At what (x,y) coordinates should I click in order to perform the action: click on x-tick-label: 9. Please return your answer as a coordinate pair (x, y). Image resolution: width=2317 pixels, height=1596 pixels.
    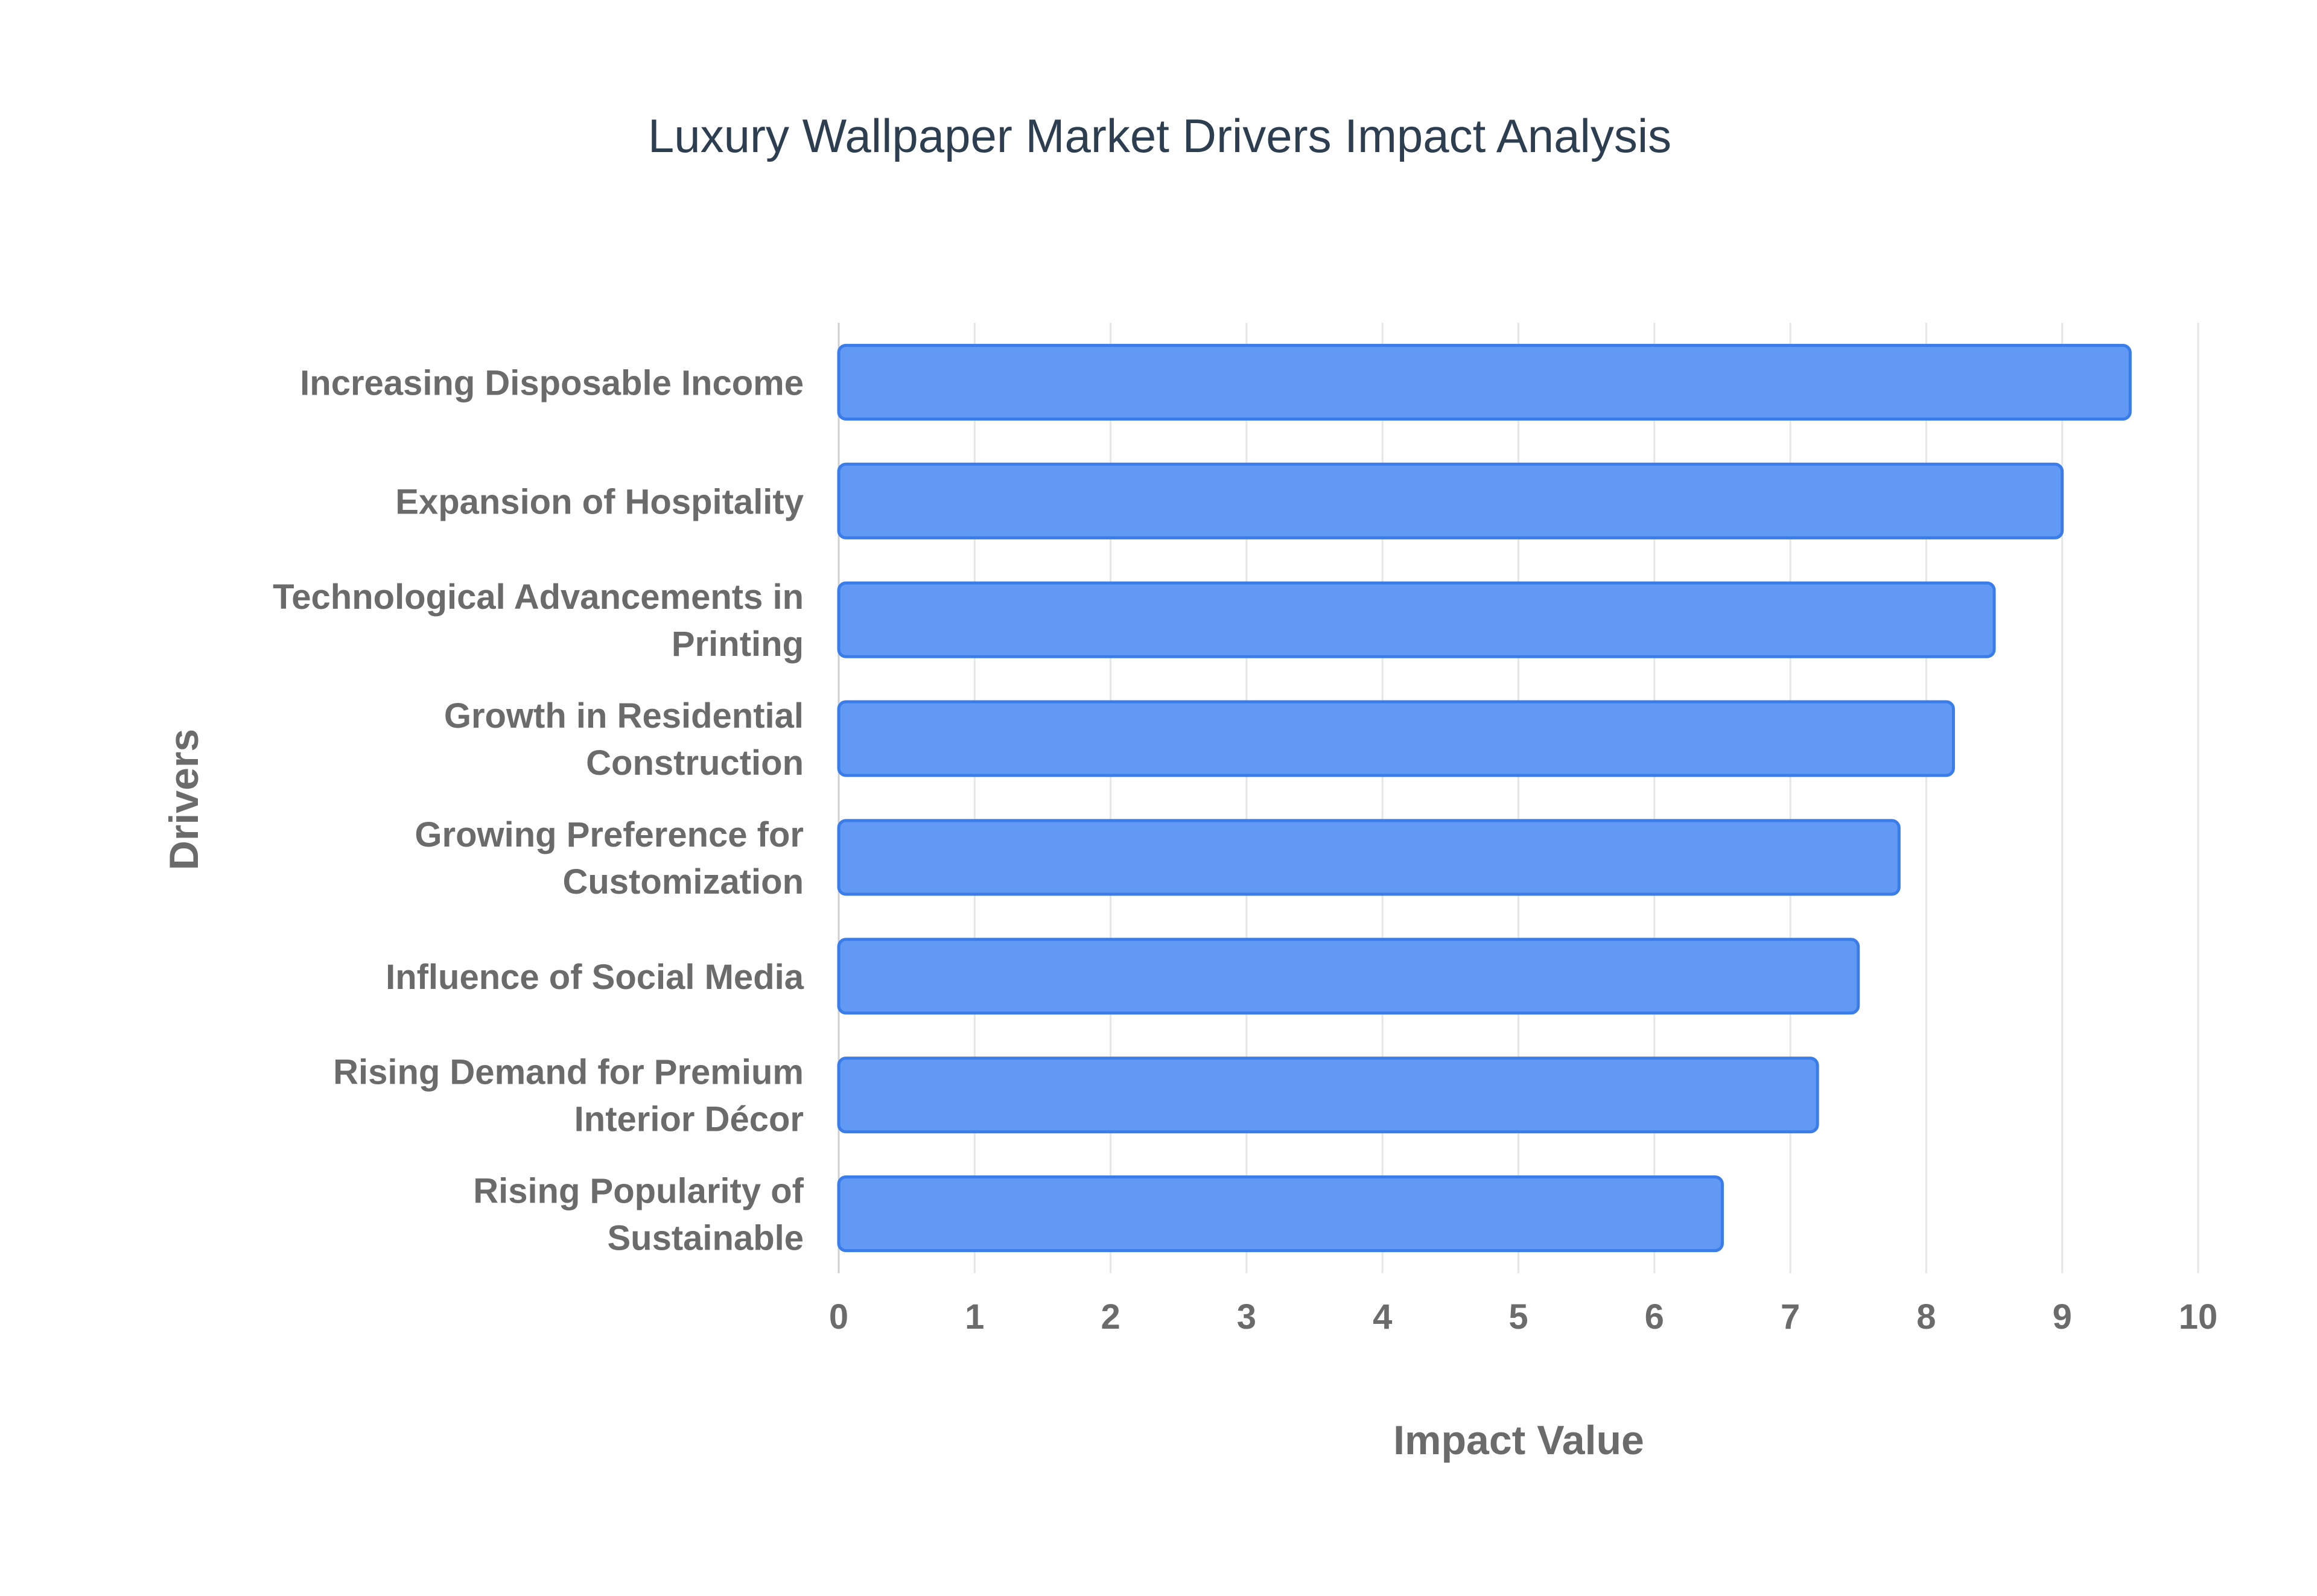
    Looking at the image, I should click on (2062, 1317).